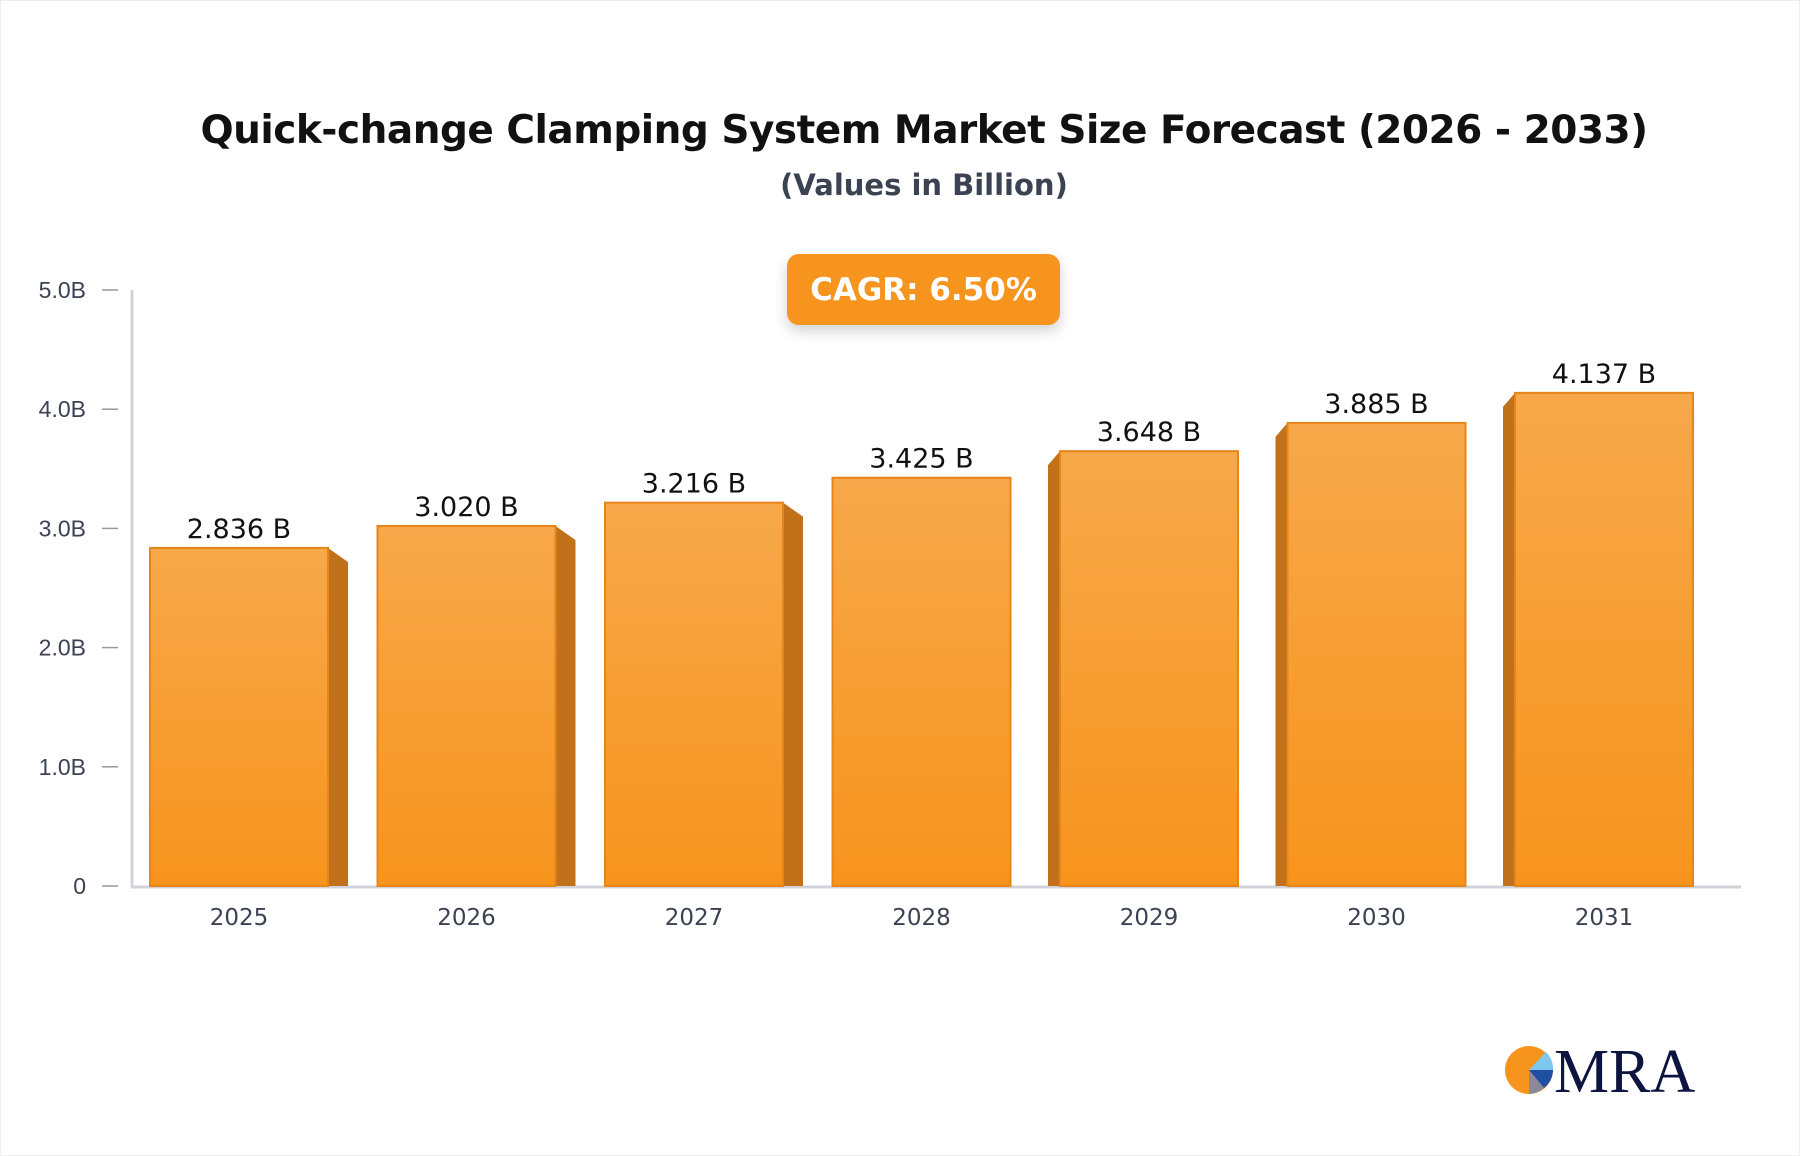 The image size is (1800, 1156). I want to click on x-tick-label: 2030, so click(1376, 918).